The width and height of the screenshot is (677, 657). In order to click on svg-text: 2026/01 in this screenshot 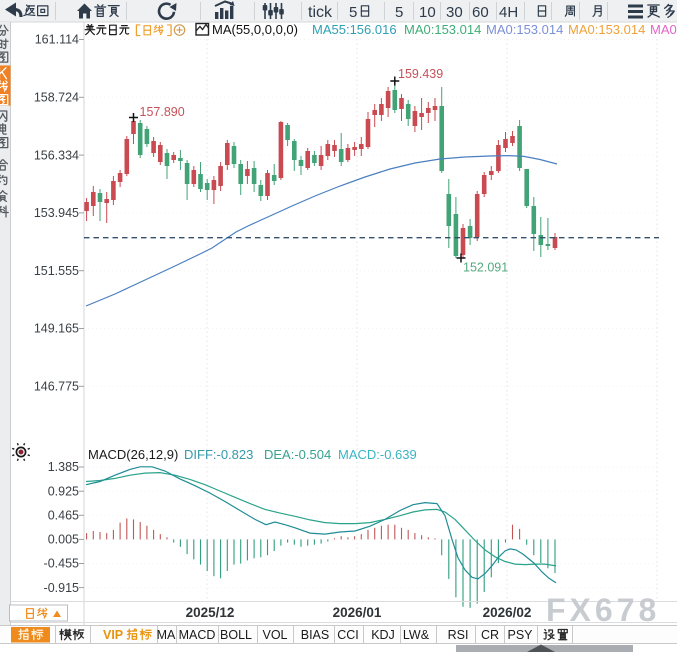, I will do `click(357, 612)`.